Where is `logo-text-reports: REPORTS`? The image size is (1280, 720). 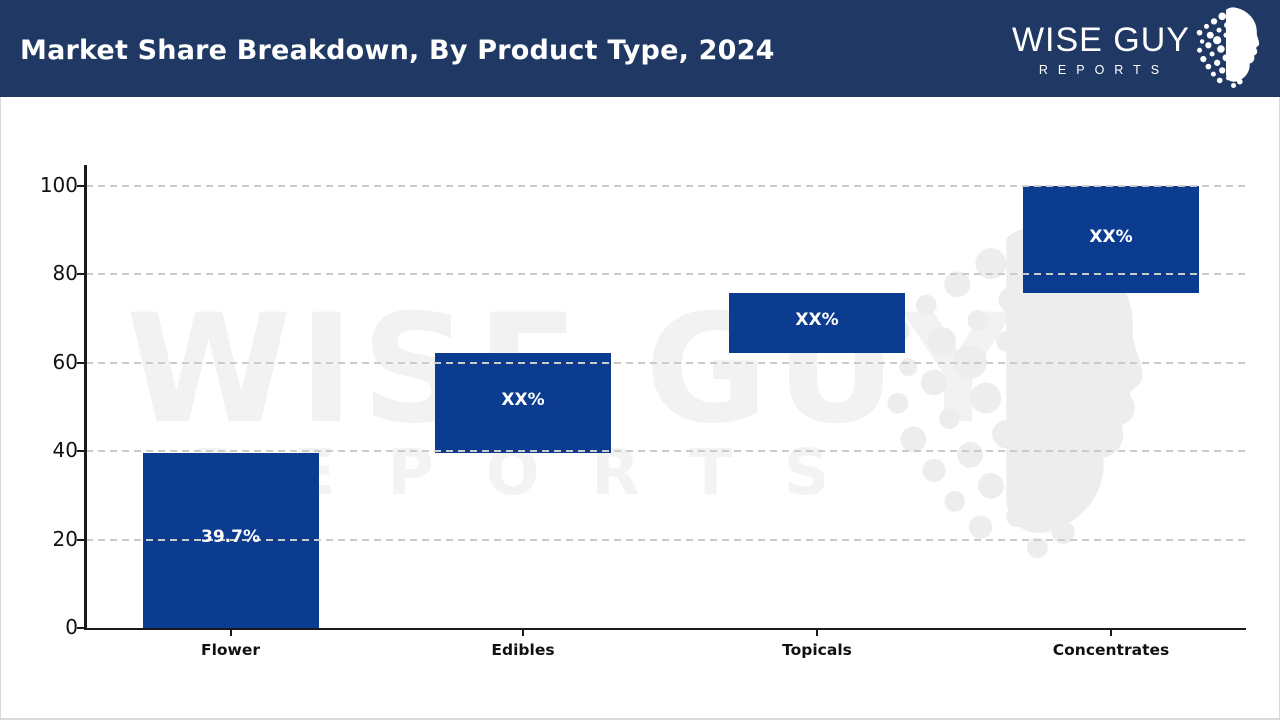 logo-text-reports: REPORTS is located at coordinates (1104, 69).